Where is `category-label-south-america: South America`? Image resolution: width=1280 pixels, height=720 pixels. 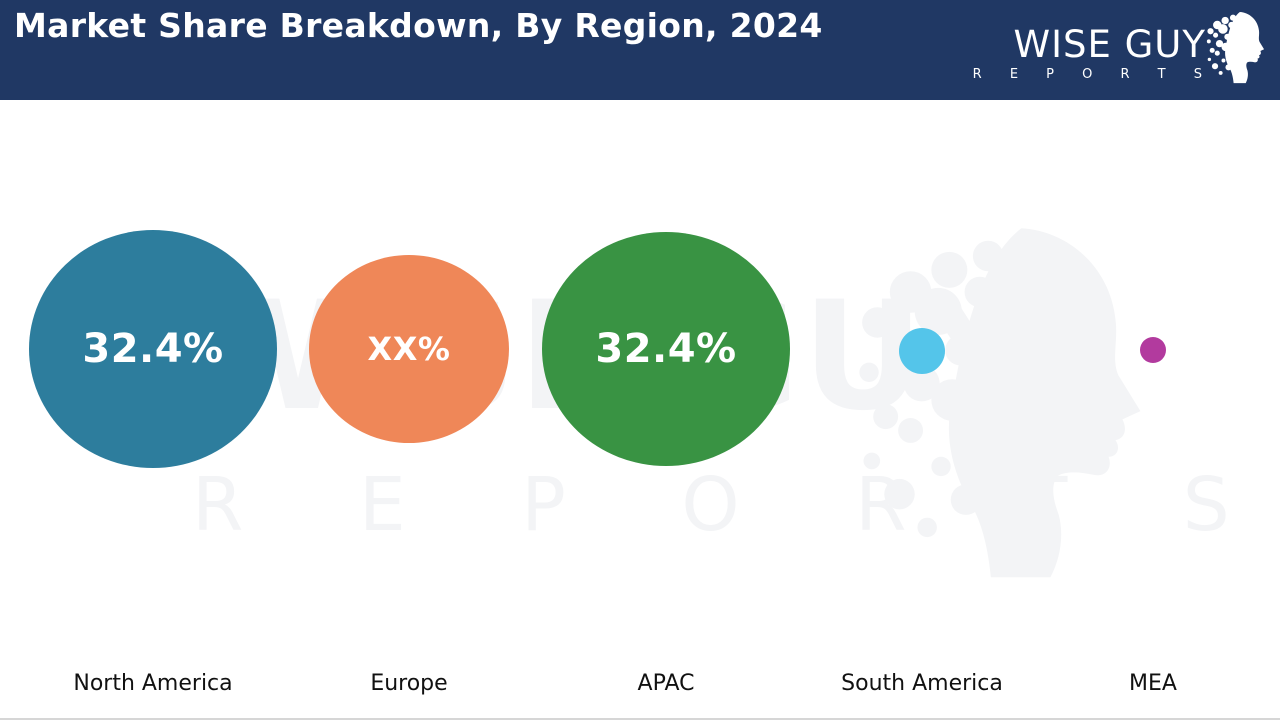 category-label-south-america: South America is located at coordinates (922, 683).